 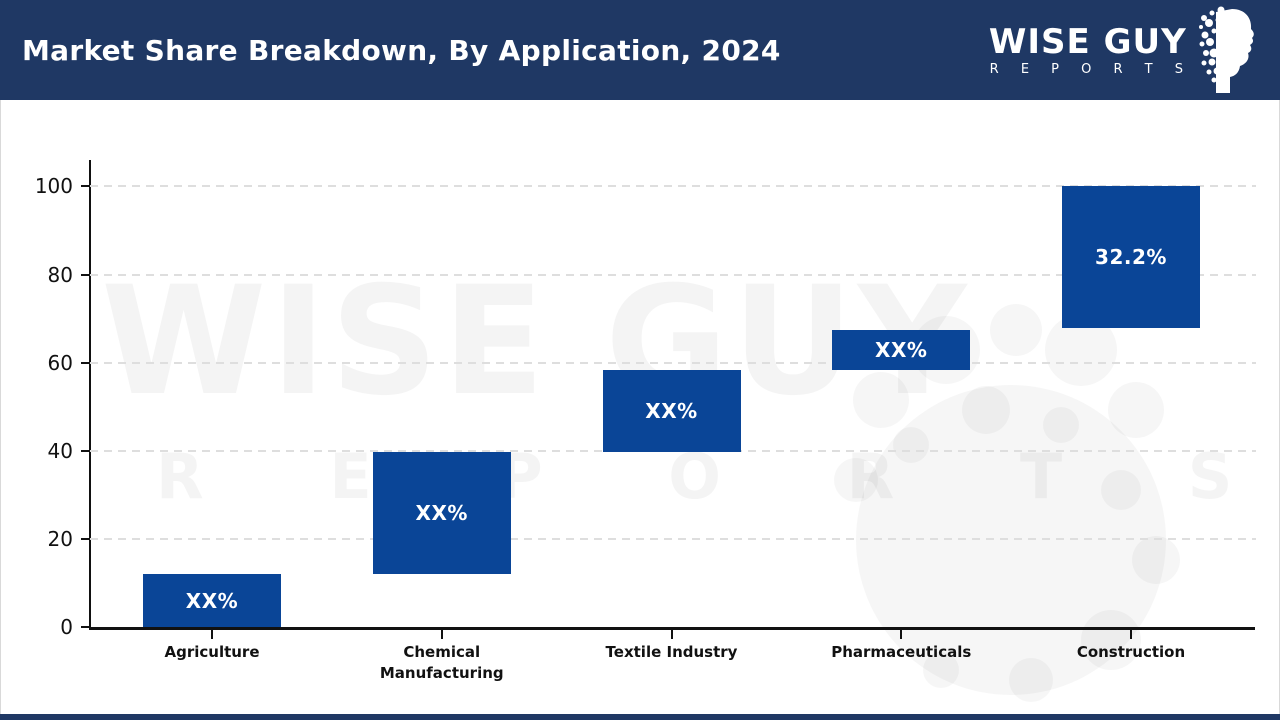 I want to click on x-category-label-pharmaceuticals: Pharmaceuticals, so click(x=901, y=652).